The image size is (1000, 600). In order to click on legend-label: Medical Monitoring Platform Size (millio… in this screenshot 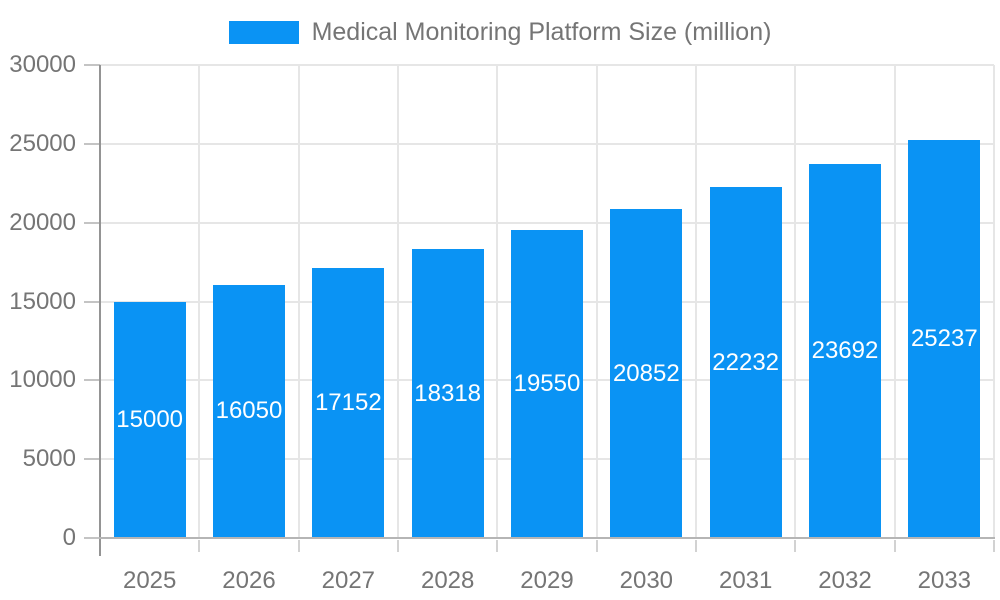, I will do `click(541, 32)`.